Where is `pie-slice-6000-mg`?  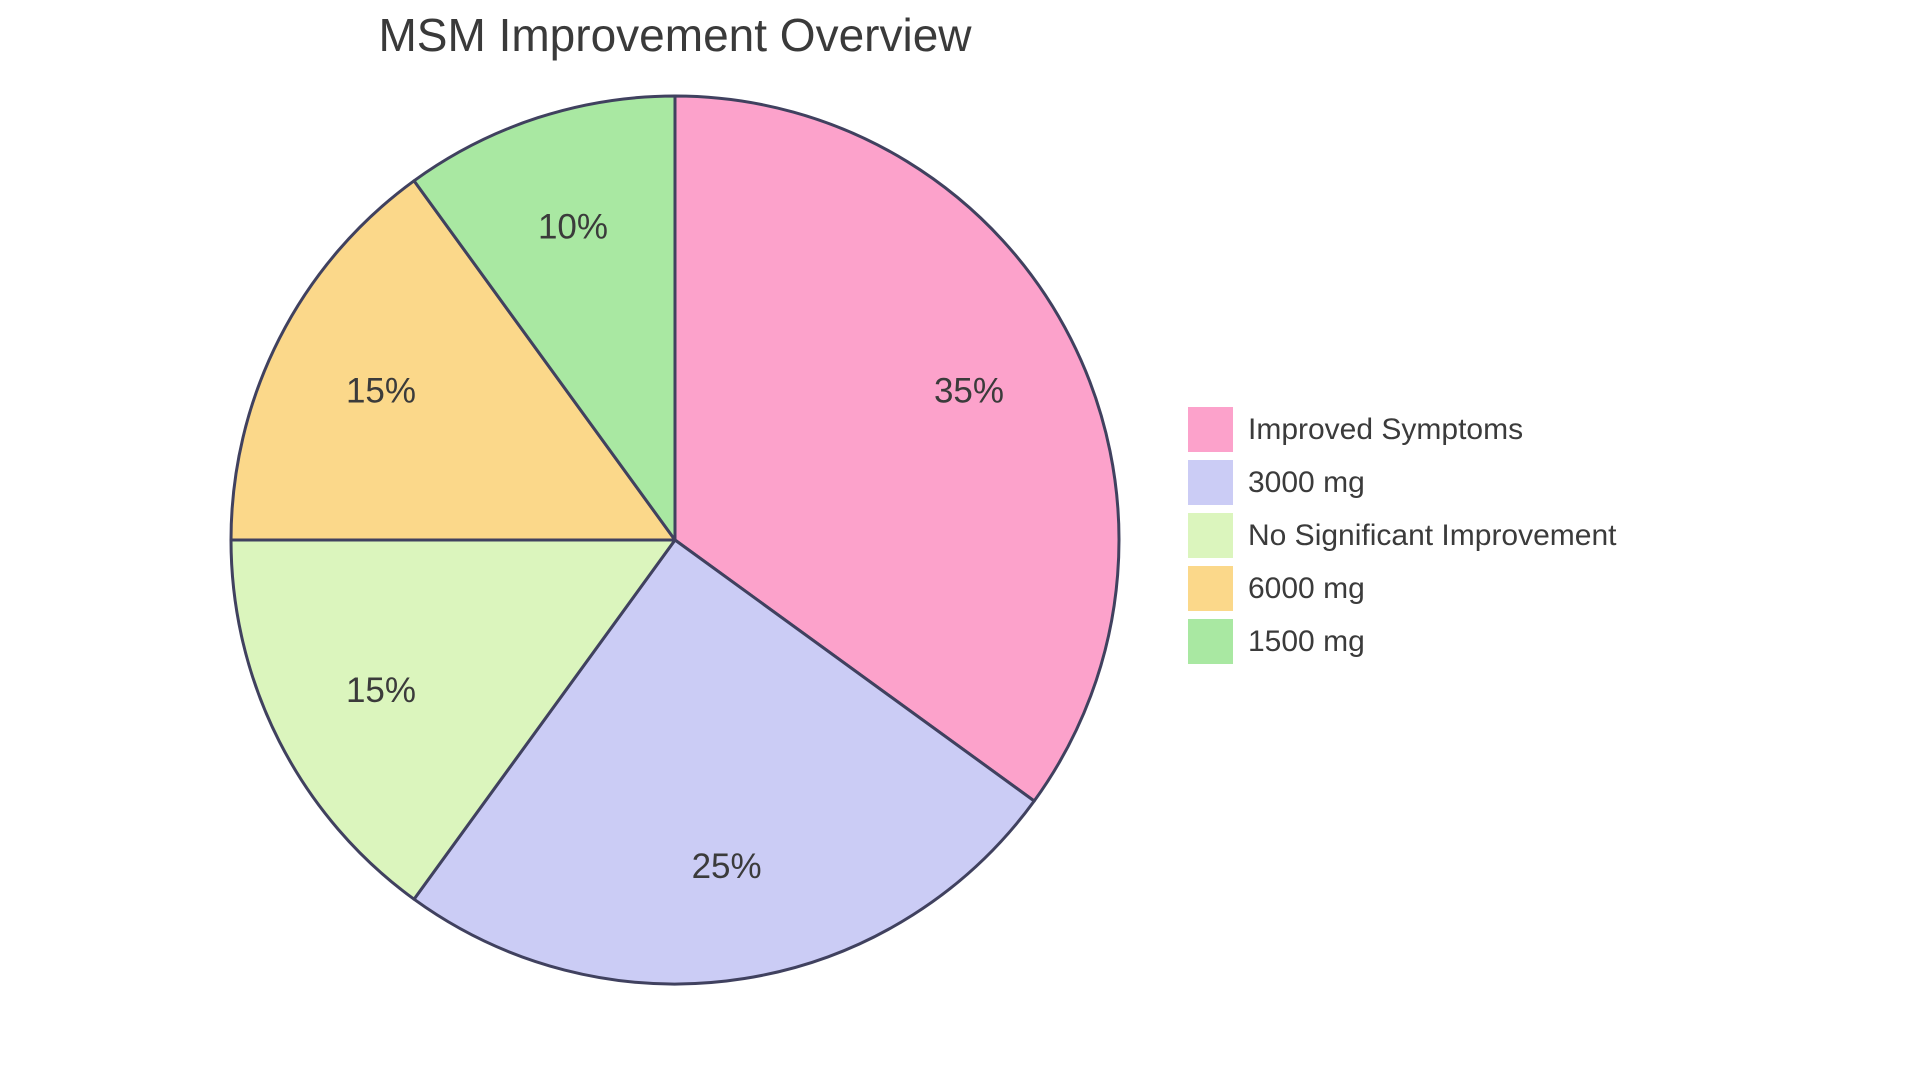
pie-slice-6000-mg is located at coordinates (453, 360).